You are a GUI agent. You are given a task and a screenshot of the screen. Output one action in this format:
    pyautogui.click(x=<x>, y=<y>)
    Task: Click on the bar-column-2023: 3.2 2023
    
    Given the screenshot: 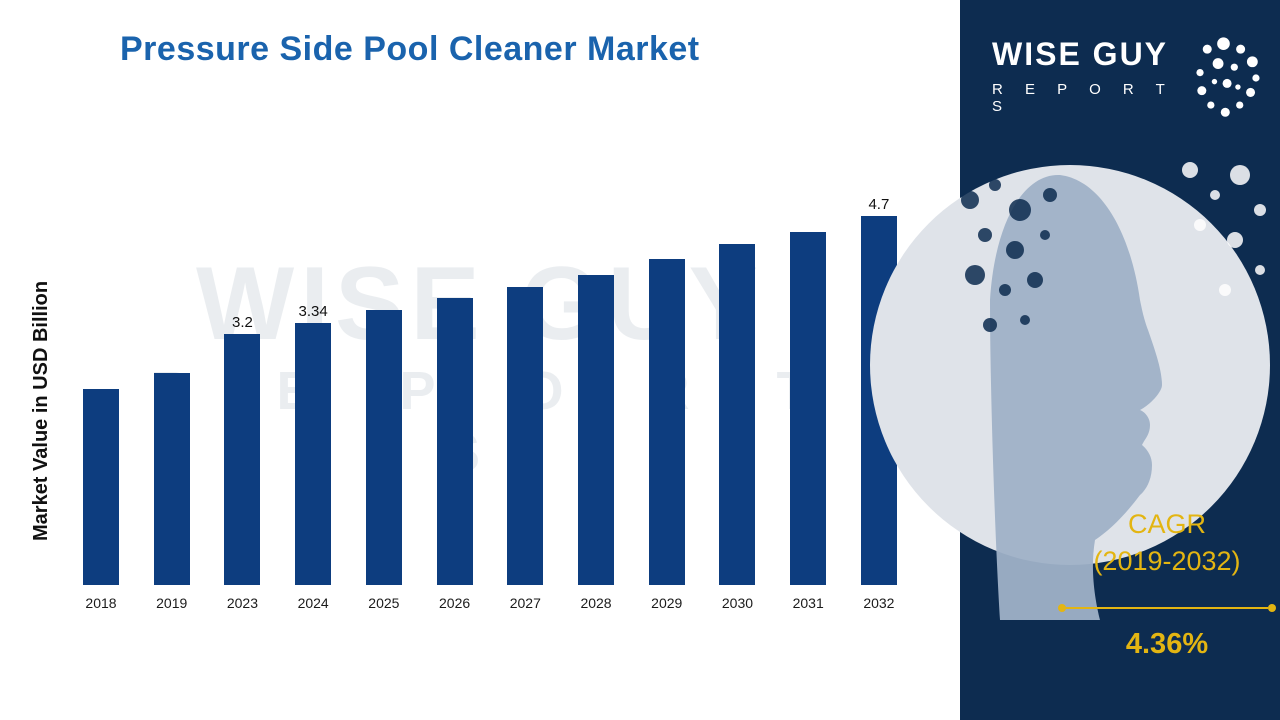 What is the action you would take?
    pyautogui.click(x=242, y=463)
    